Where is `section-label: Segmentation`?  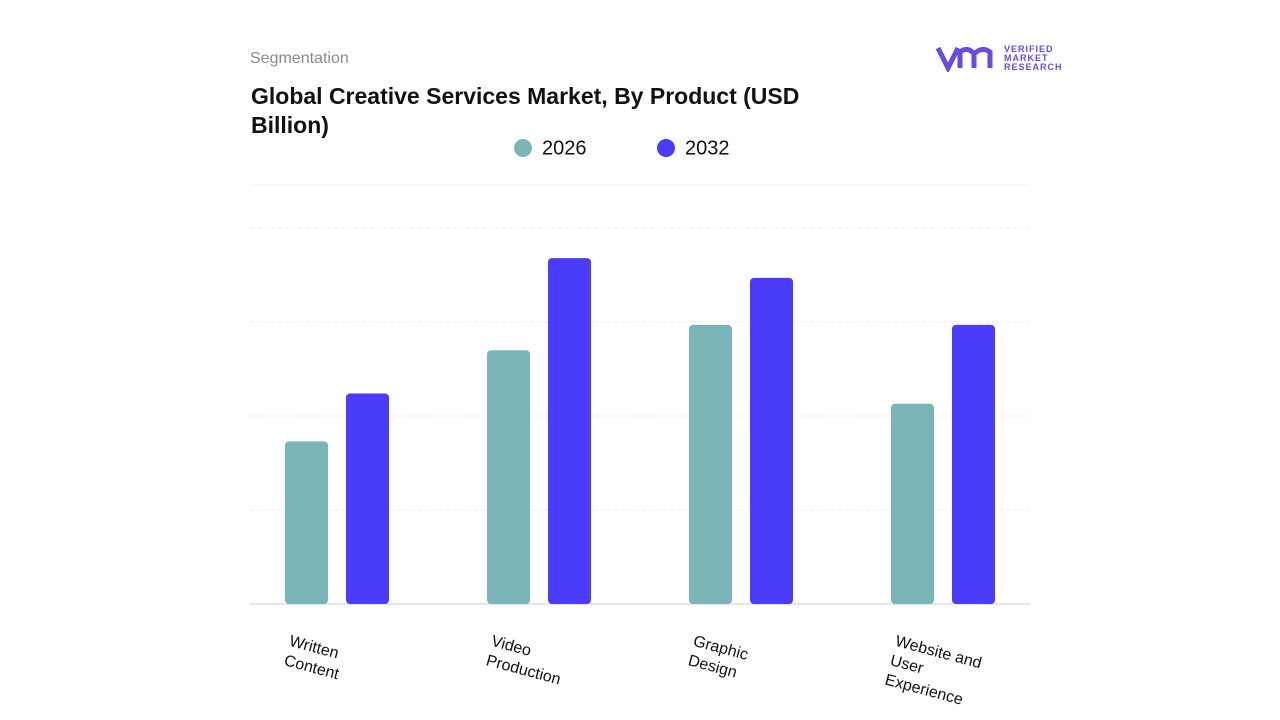
section-label: Segmentation is located at coordinates (299, 58).